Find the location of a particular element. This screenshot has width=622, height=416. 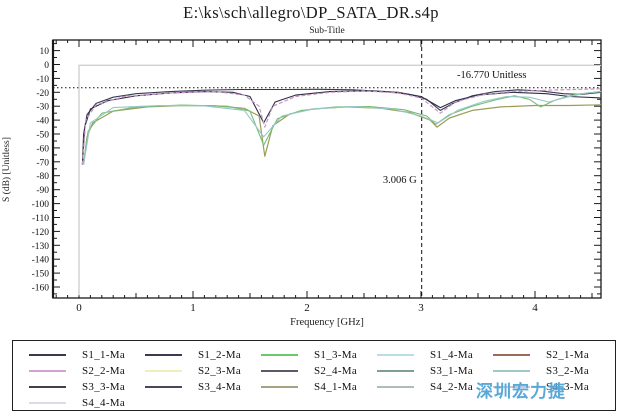

x-tick-label: 2 is located at coordinates (307, 308).